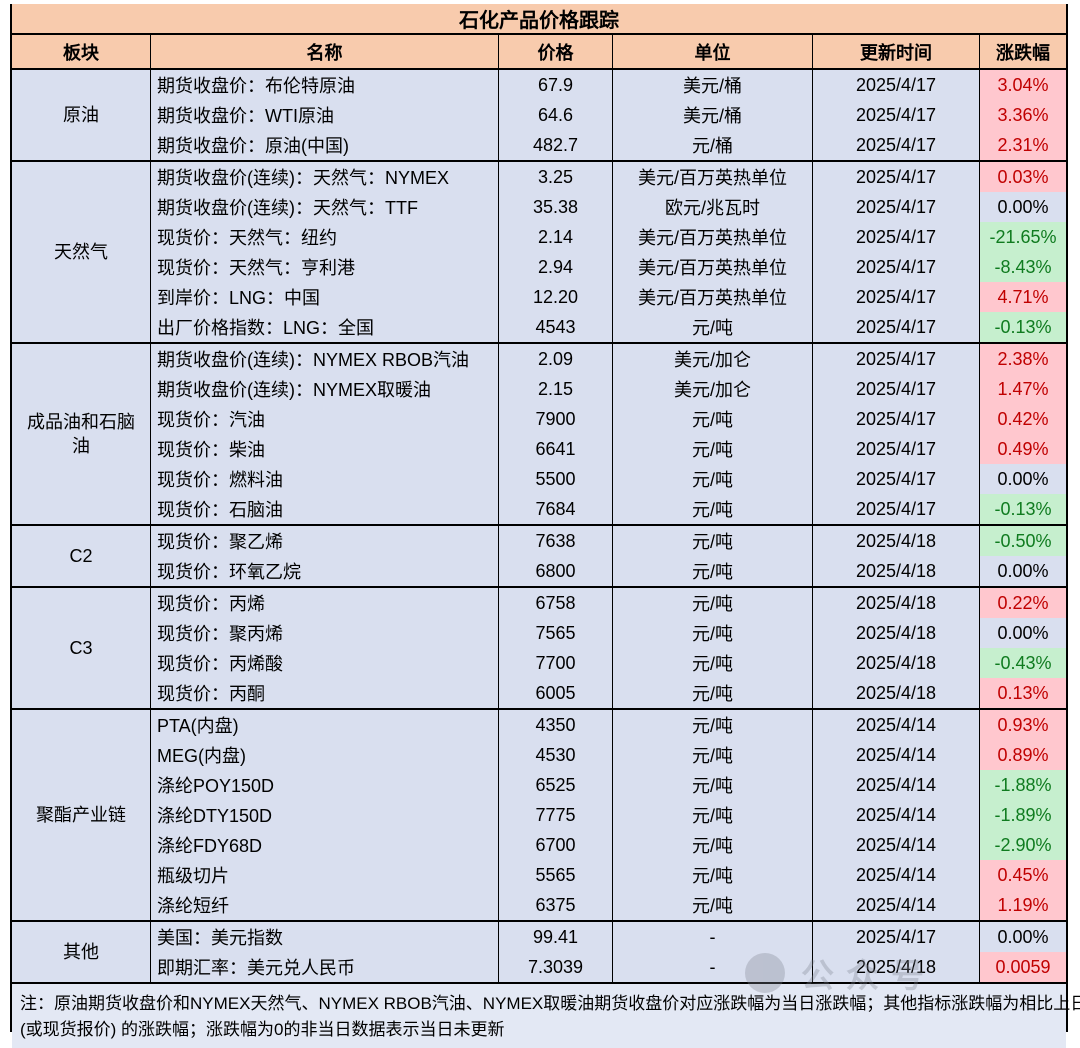 This screenshot has height=1048, width=1080. I want to click on price-cell: 64.6, so click(555, 115).